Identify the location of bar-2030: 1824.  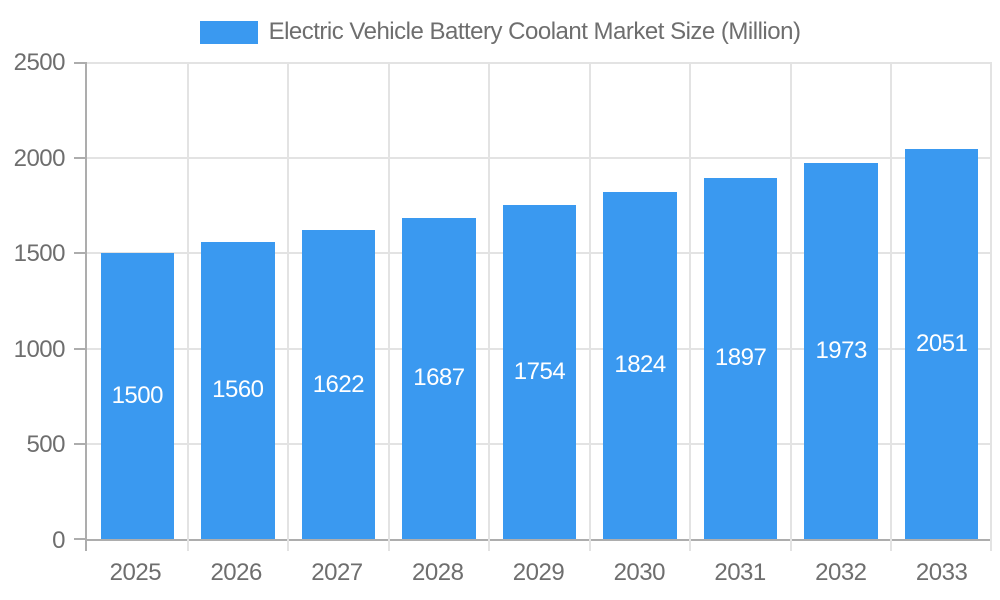
(640, 365).